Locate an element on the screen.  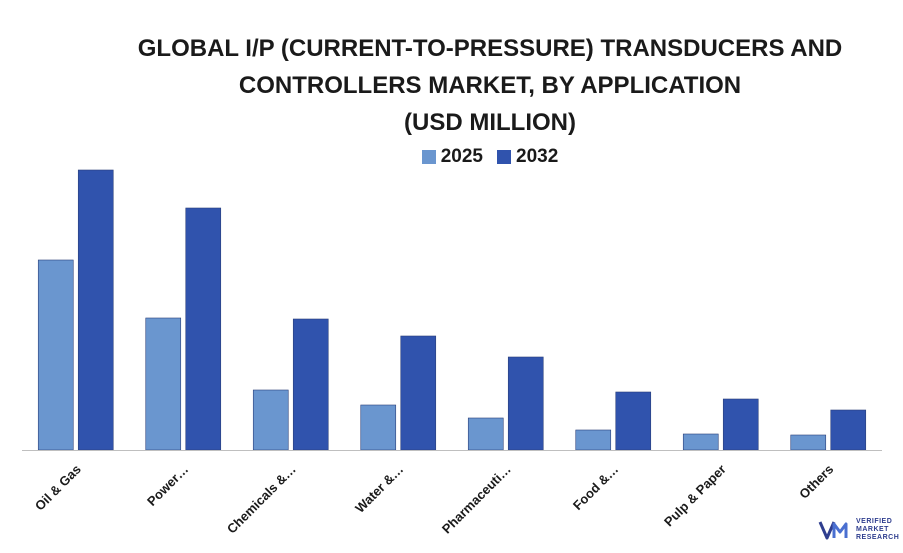
vmr-logo-text: VERIFIED MARKET RESEARCH is located at coordinates (877, 530).